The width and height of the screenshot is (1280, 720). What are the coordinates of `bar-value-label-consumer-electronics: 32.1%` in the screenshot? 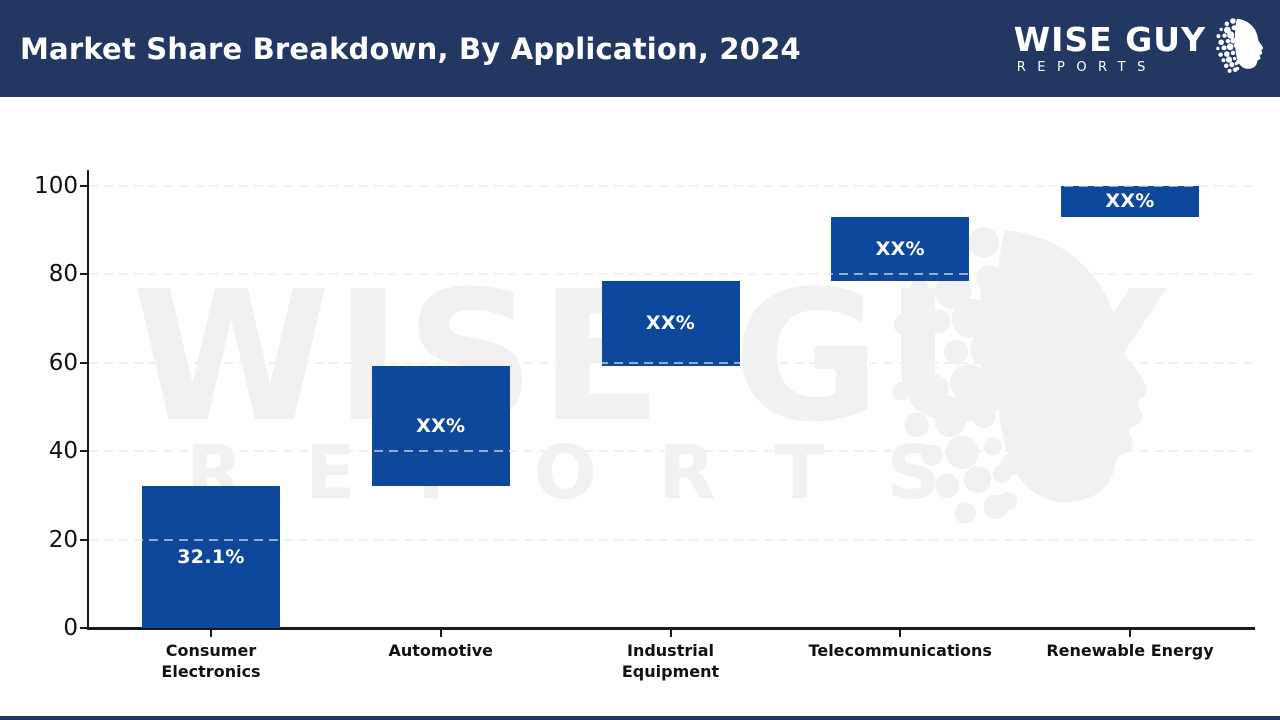 It's located at (211, 557).